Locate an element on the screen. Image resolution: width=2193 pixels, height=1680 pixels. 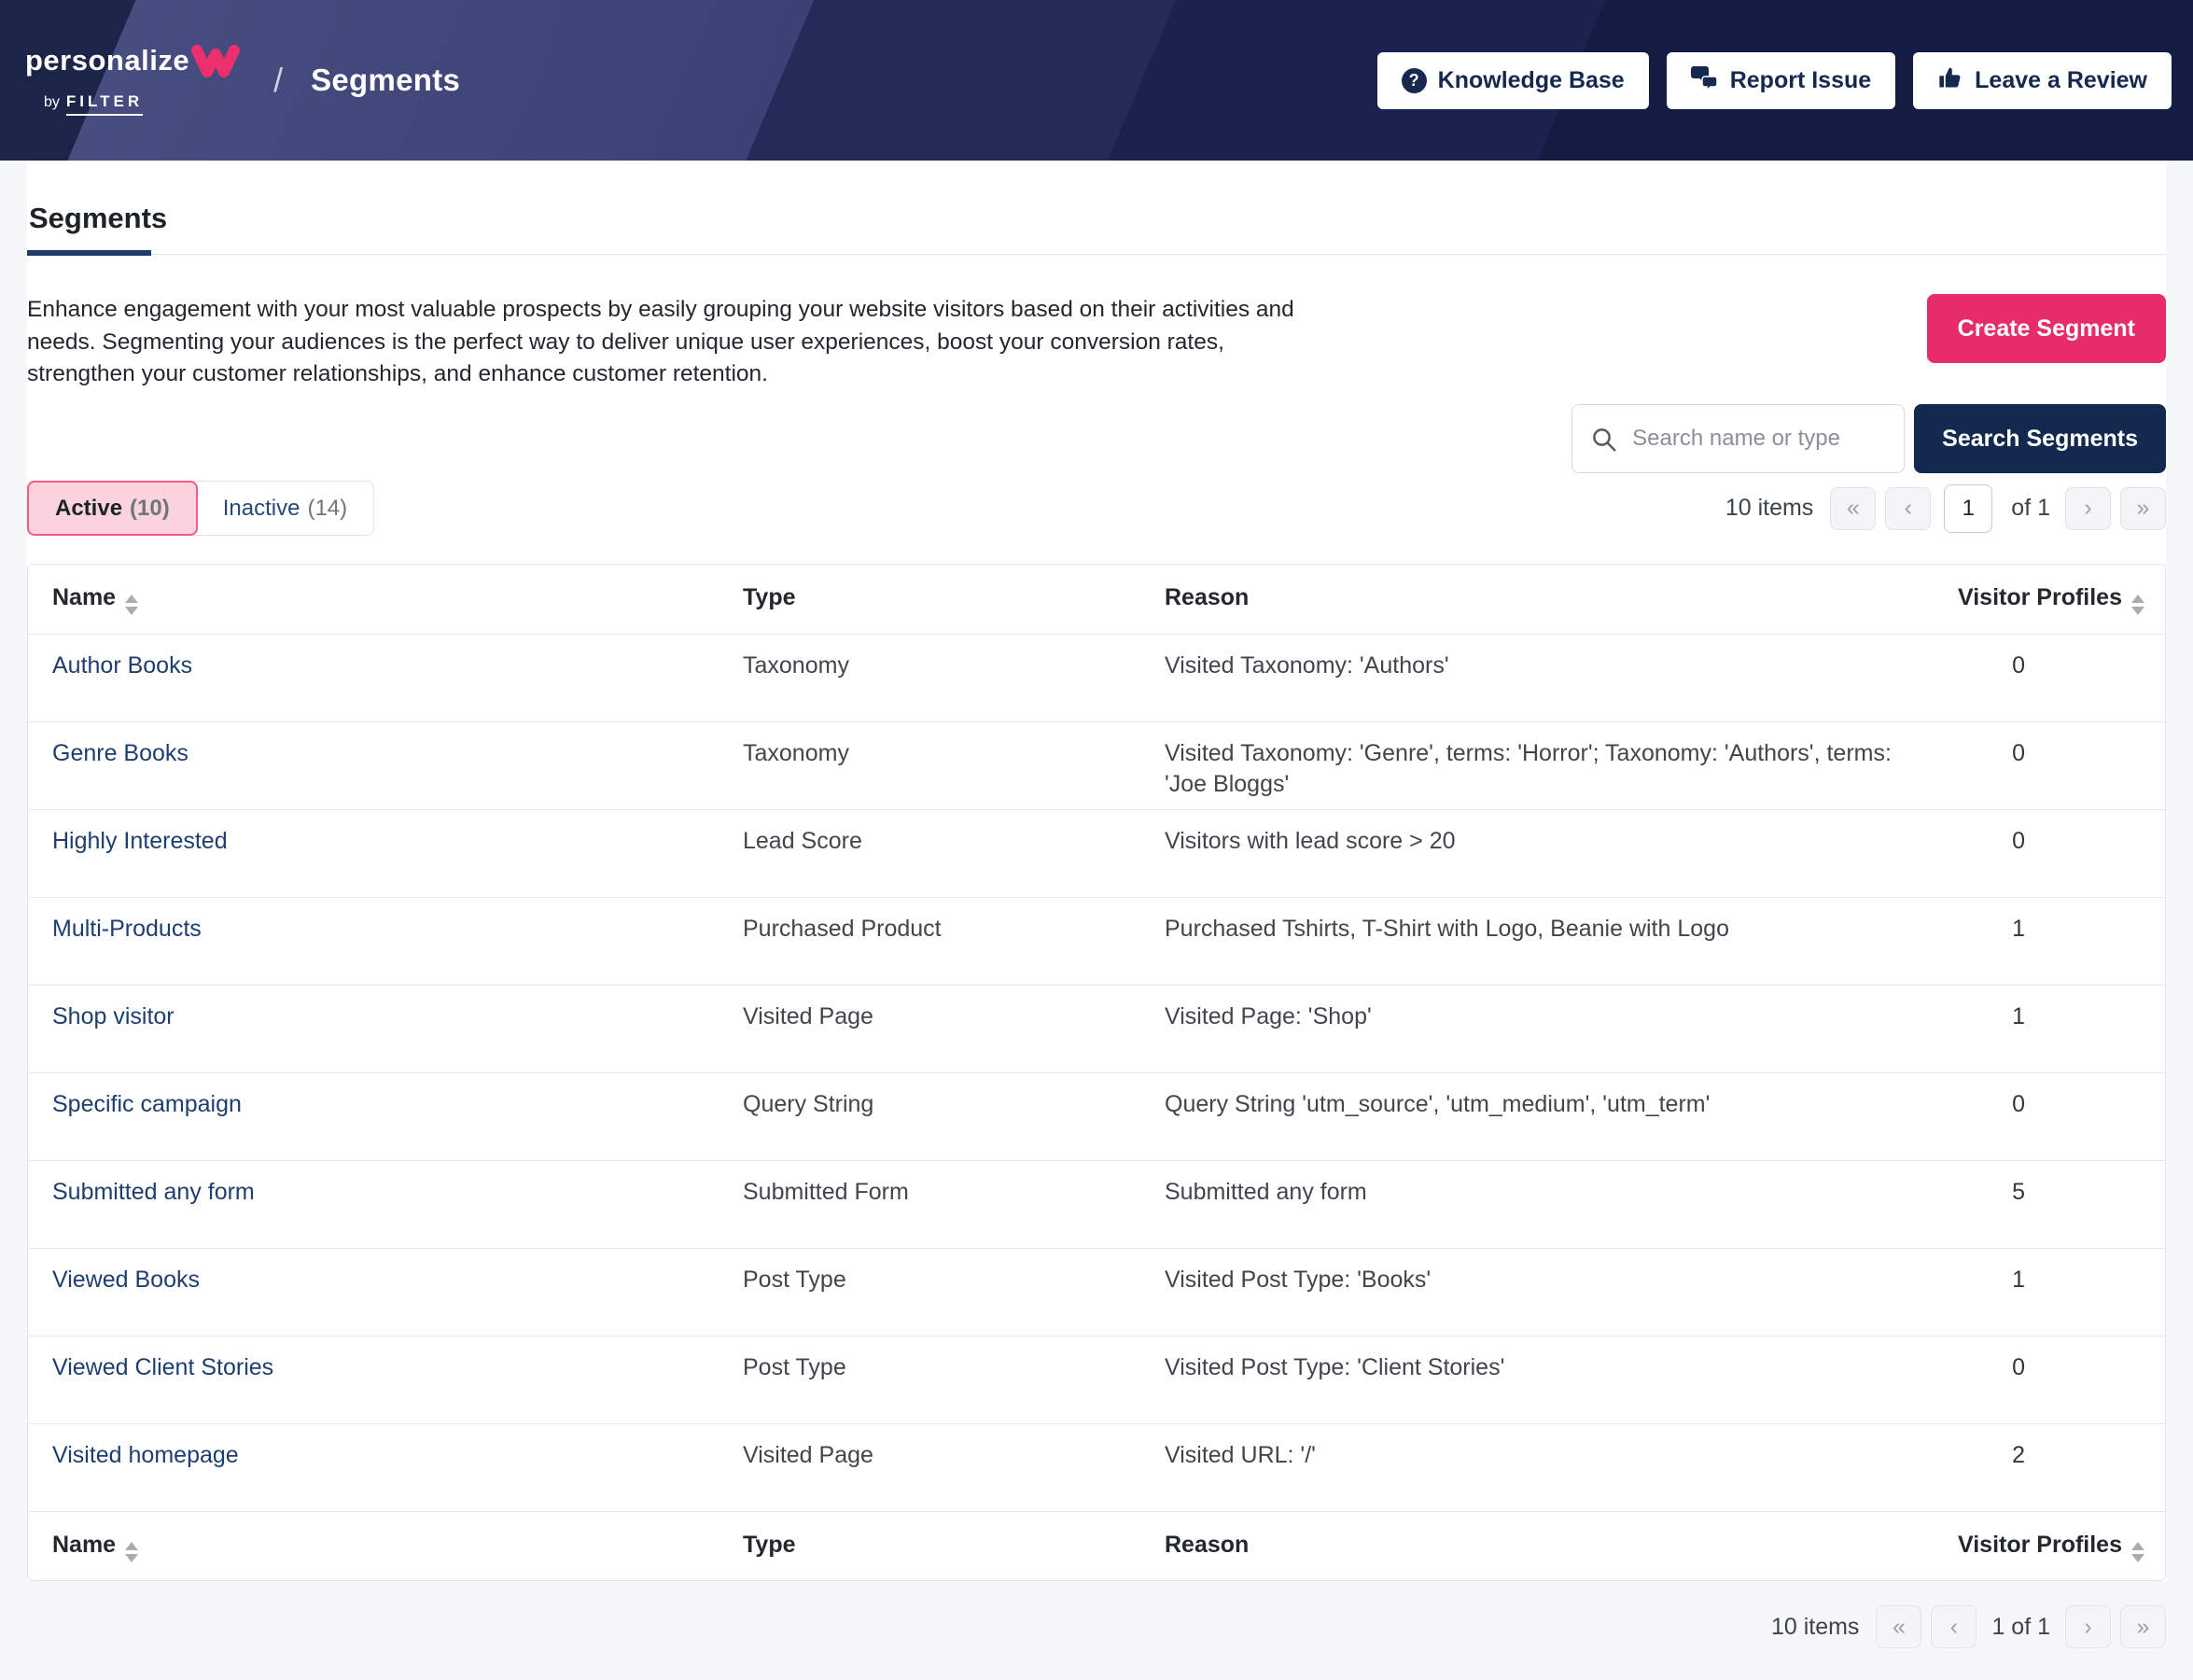
top-pagination: 10 items « ‹ of 1 › » is located at coordinates (1945, 508).